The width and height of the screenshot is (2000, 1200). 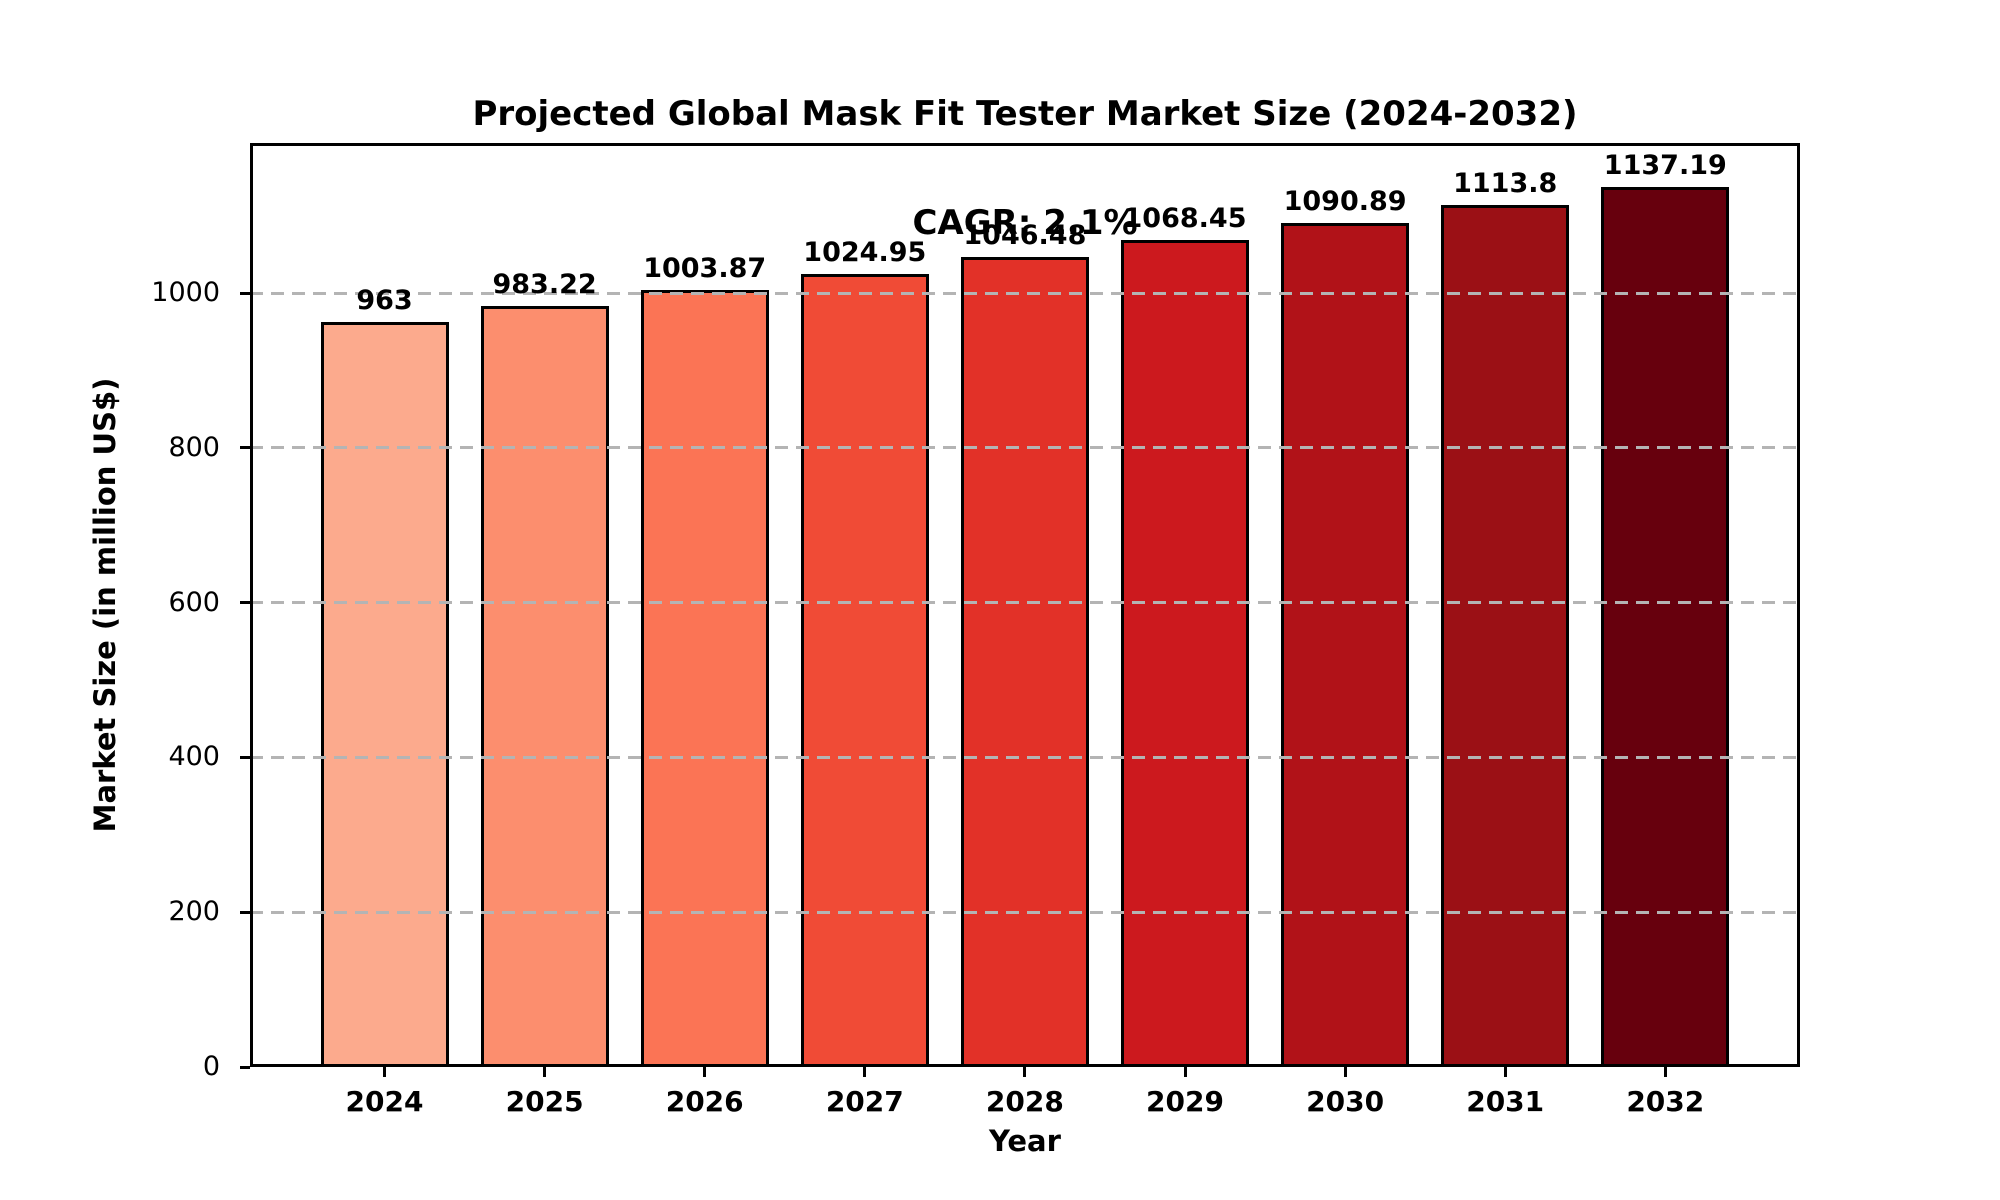 What do you see at coordinates (194, 757) in the screenshot?
I see `y-tick-label-400: 400` at bounding box center [194, 757].